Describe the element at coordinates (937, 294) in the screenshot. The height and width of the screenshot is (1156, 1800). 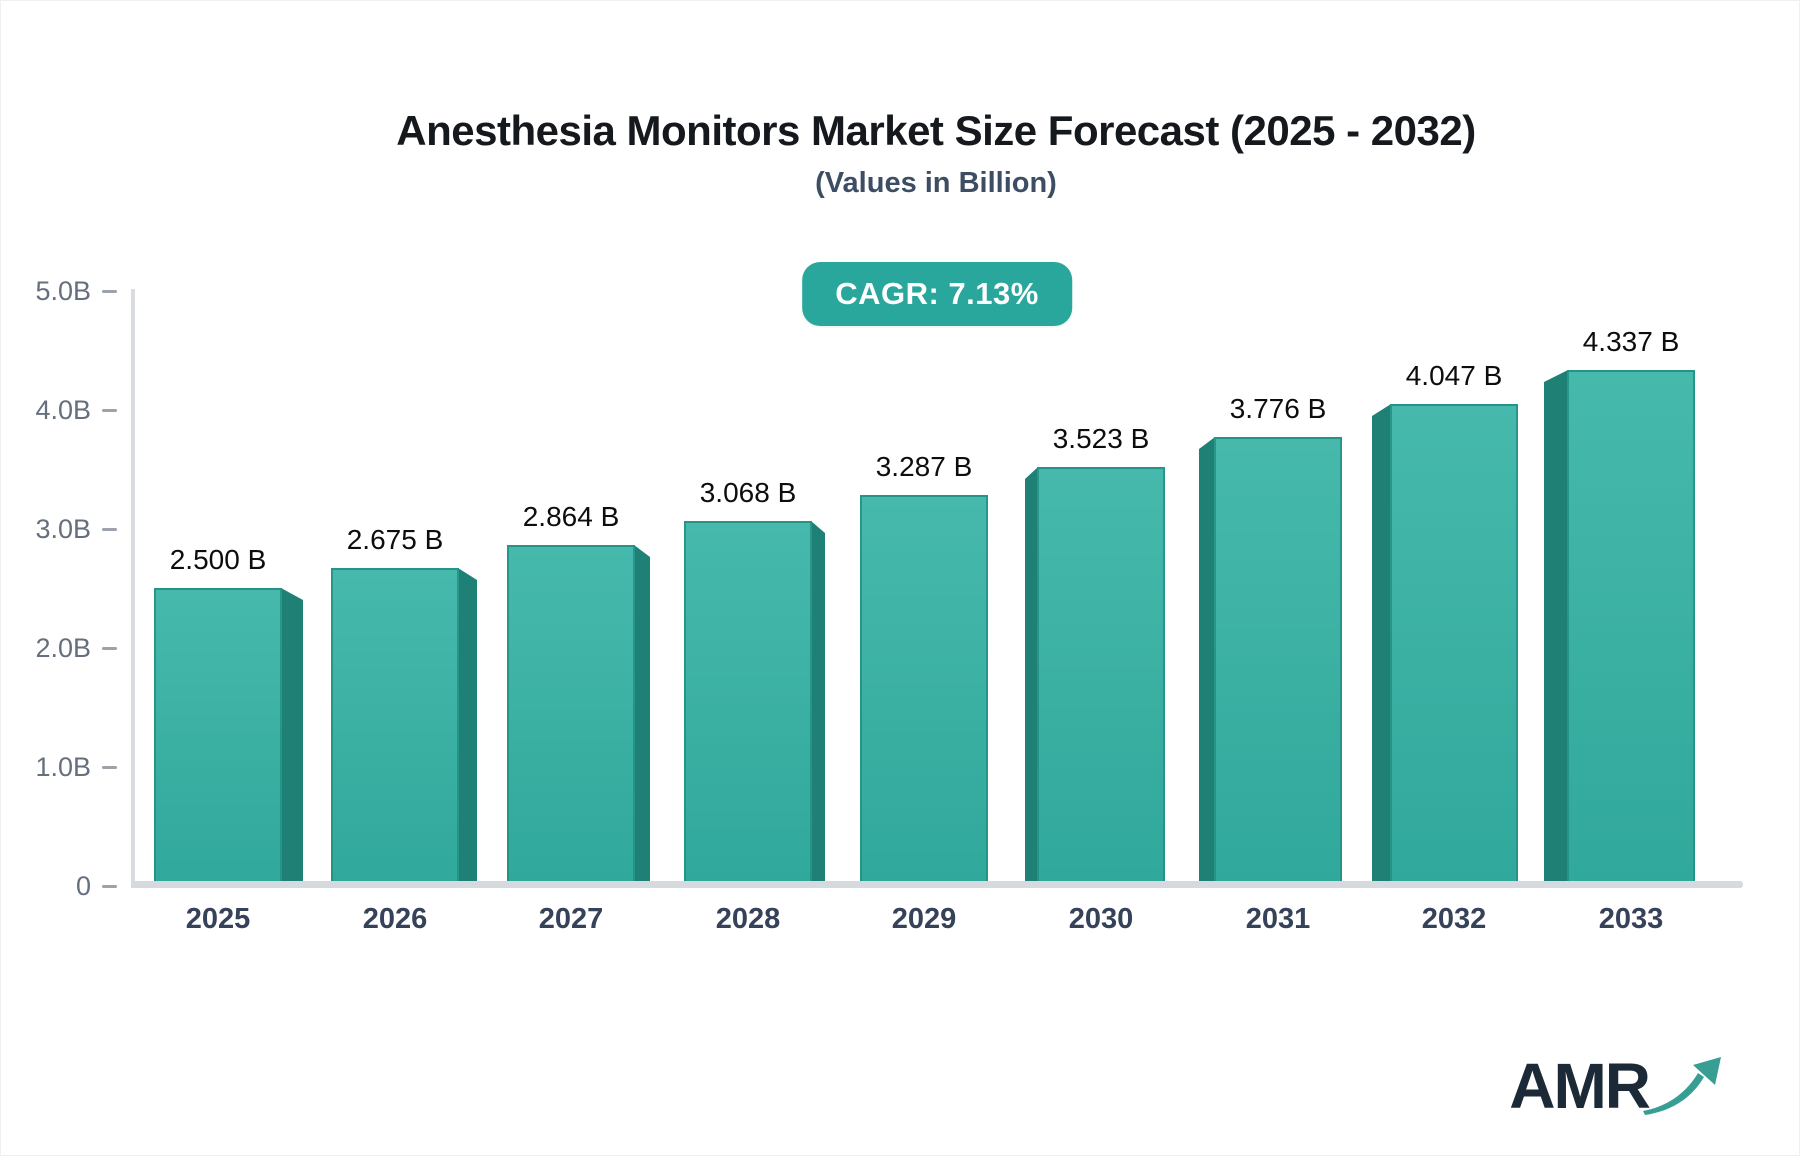
I see `cagr-badge: CAGR: 7.13%` at that location.